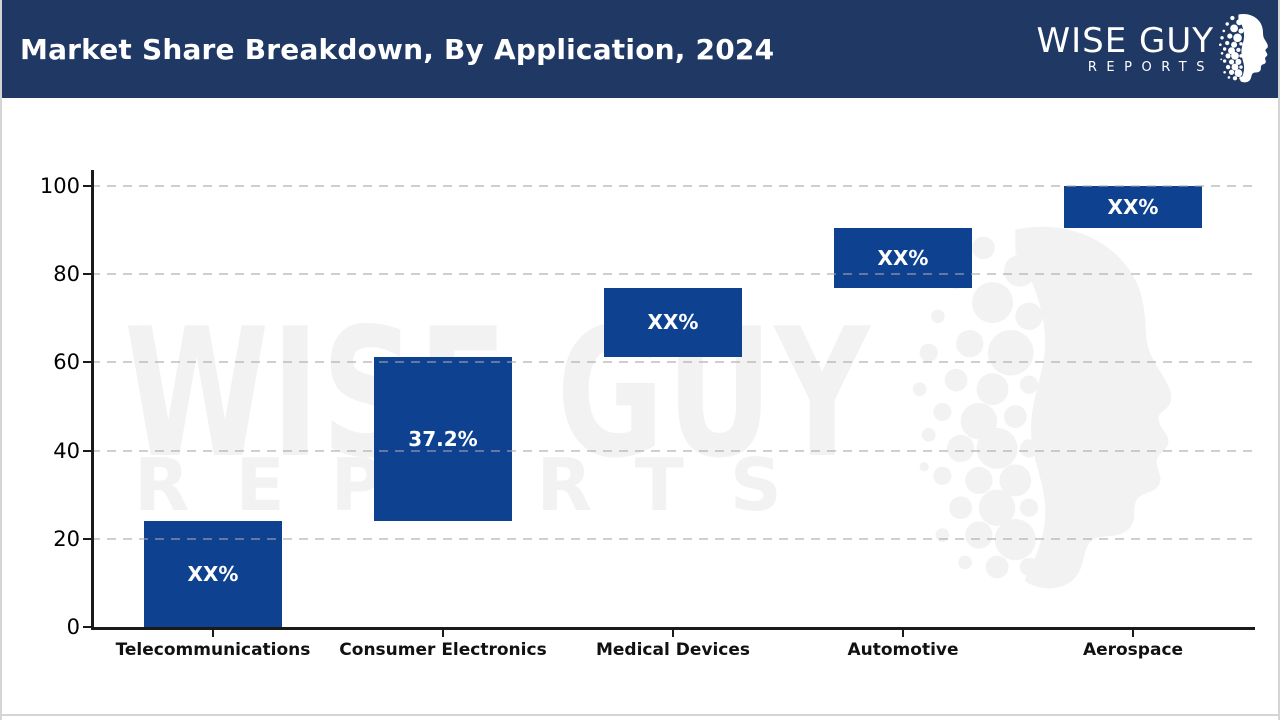  Describe the element at coordinates (673, 628) in the screenshot. I see `x-axis-line` at that location.